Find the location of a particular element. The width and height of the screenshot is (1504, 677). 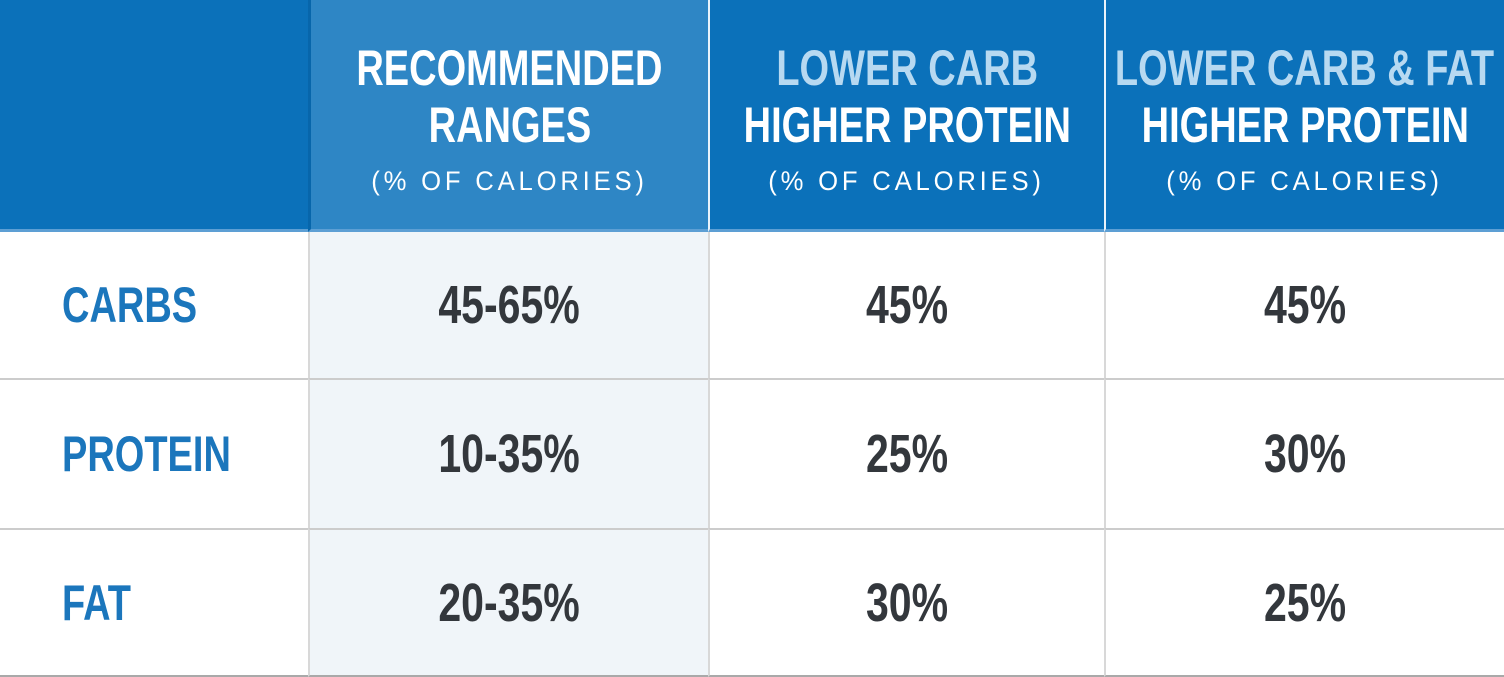

header-title-line: RANGES is located at coordinates (509, 125).